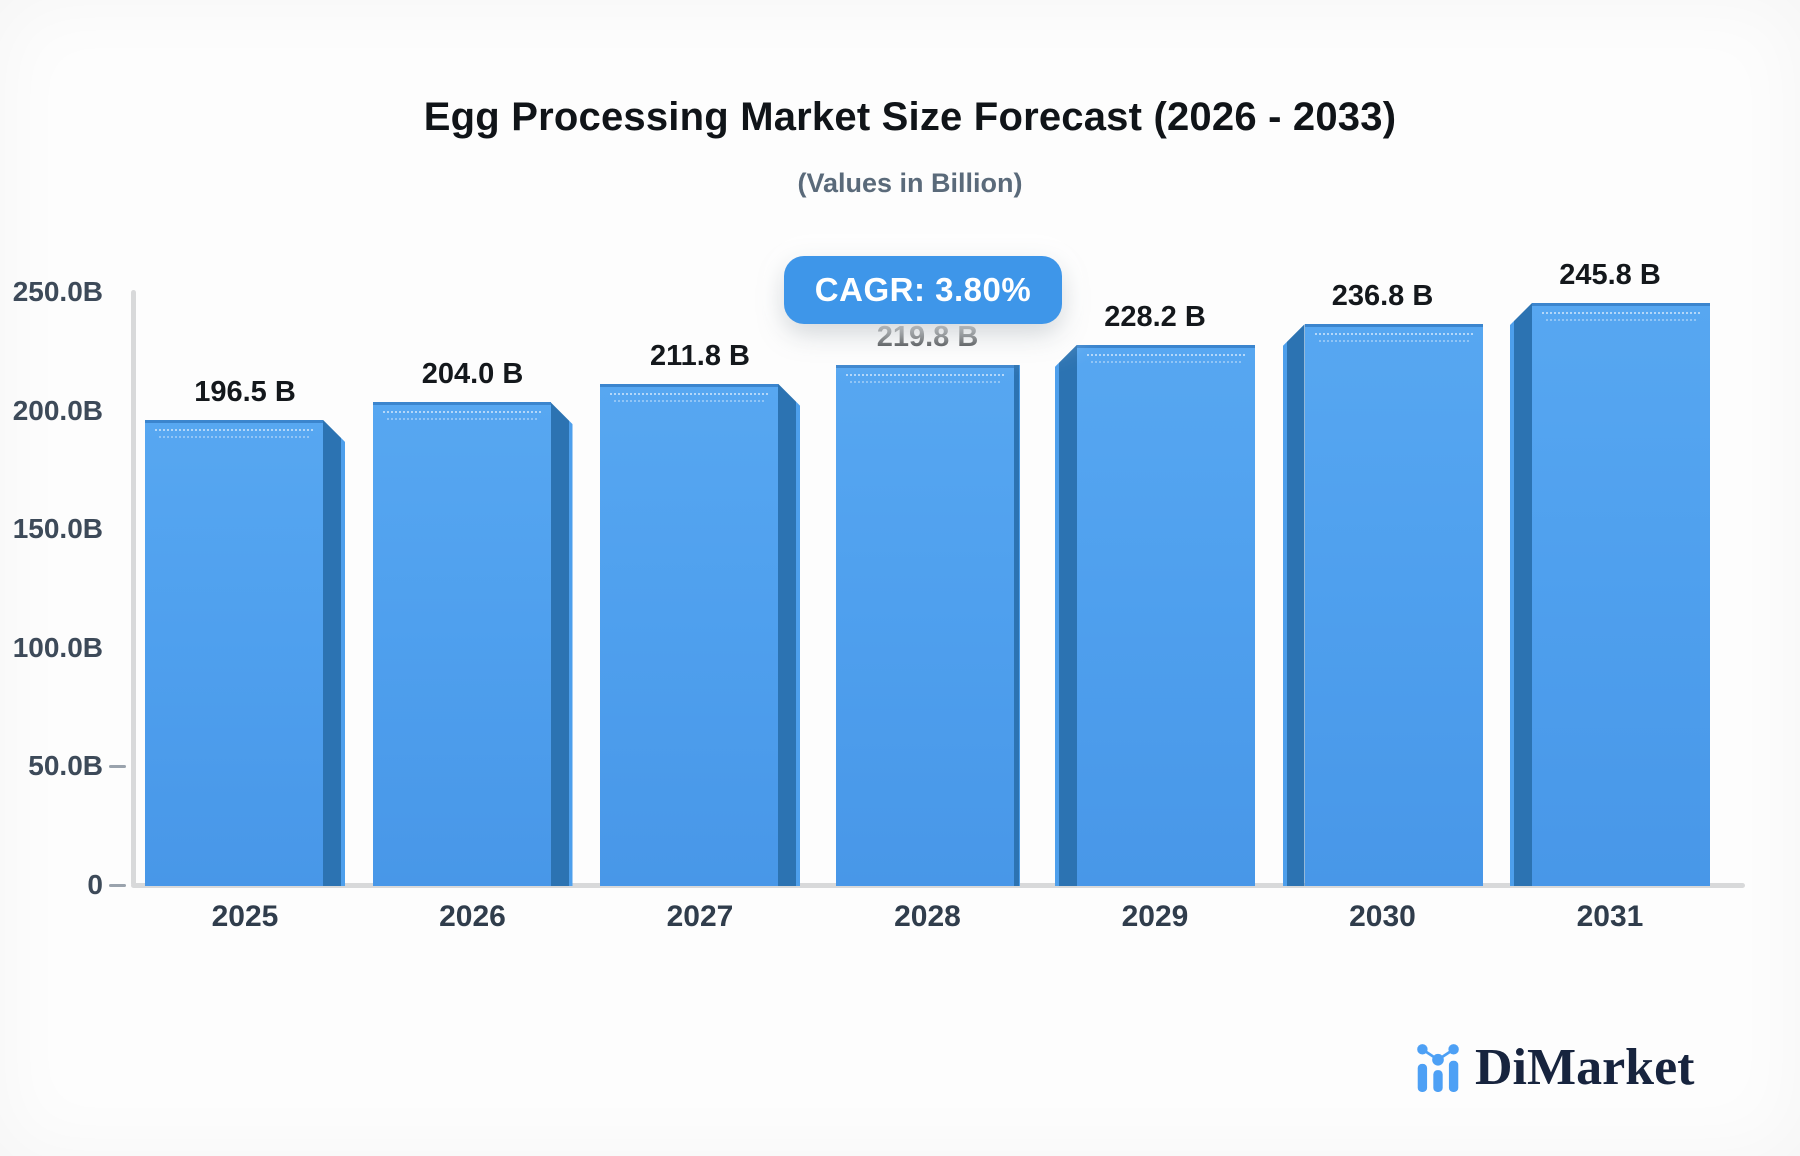 This screenshot has height=1156, width=1800. I want to click on bar-side-2030, so click(1293, 605).